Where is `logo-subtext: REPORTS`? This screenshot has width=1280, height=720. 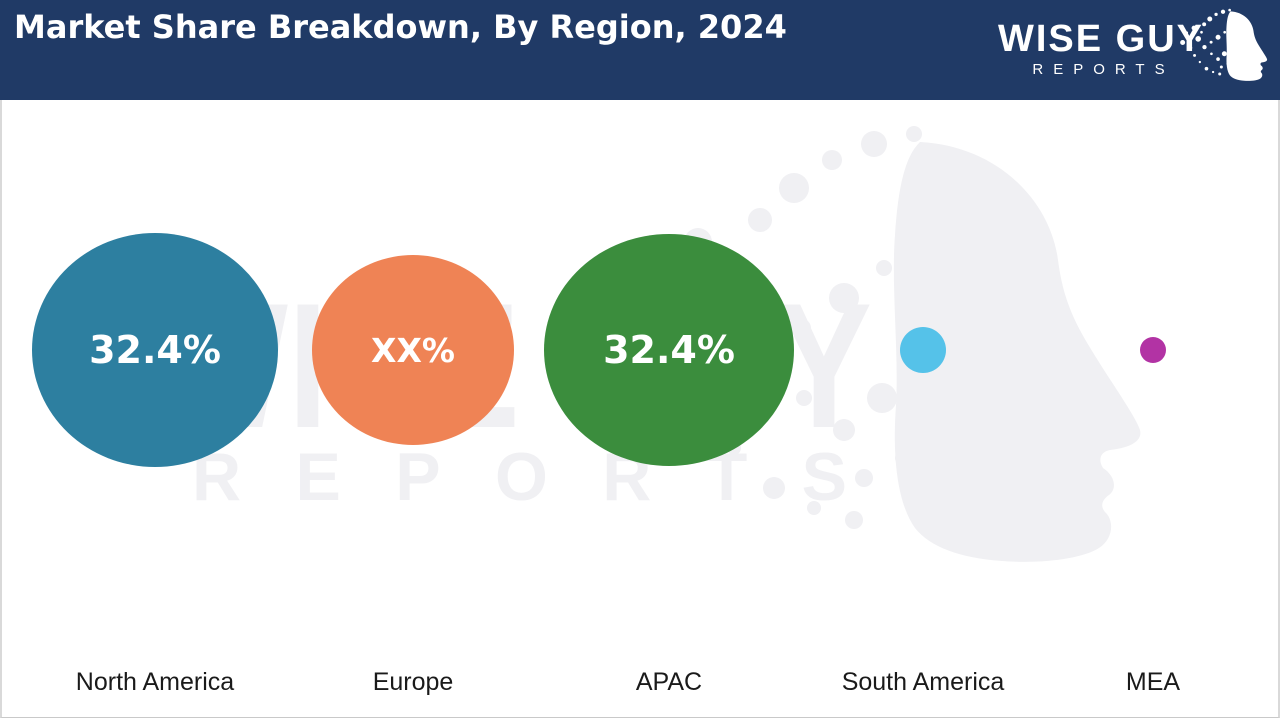
logo-subtext: REPORTS is located at coordinates (1103, 69).